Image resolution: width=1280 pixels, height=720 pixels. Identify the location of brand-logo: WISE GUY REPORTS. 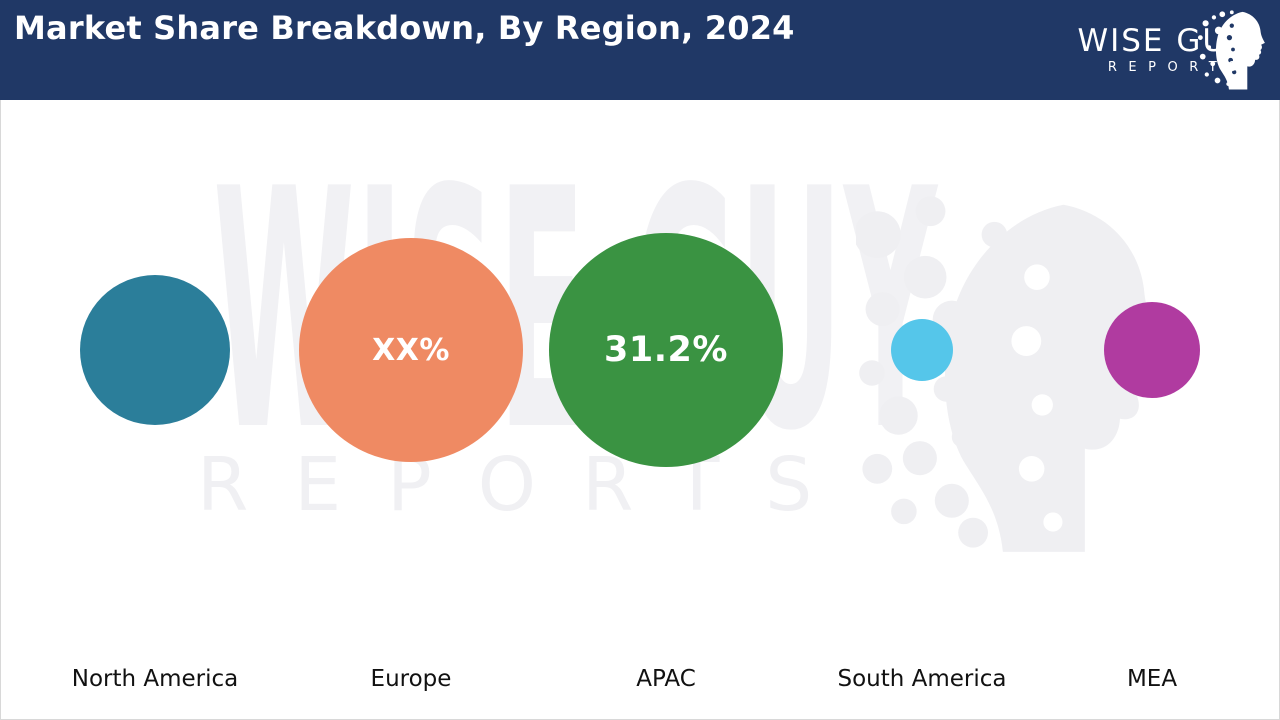
(1173, 49).